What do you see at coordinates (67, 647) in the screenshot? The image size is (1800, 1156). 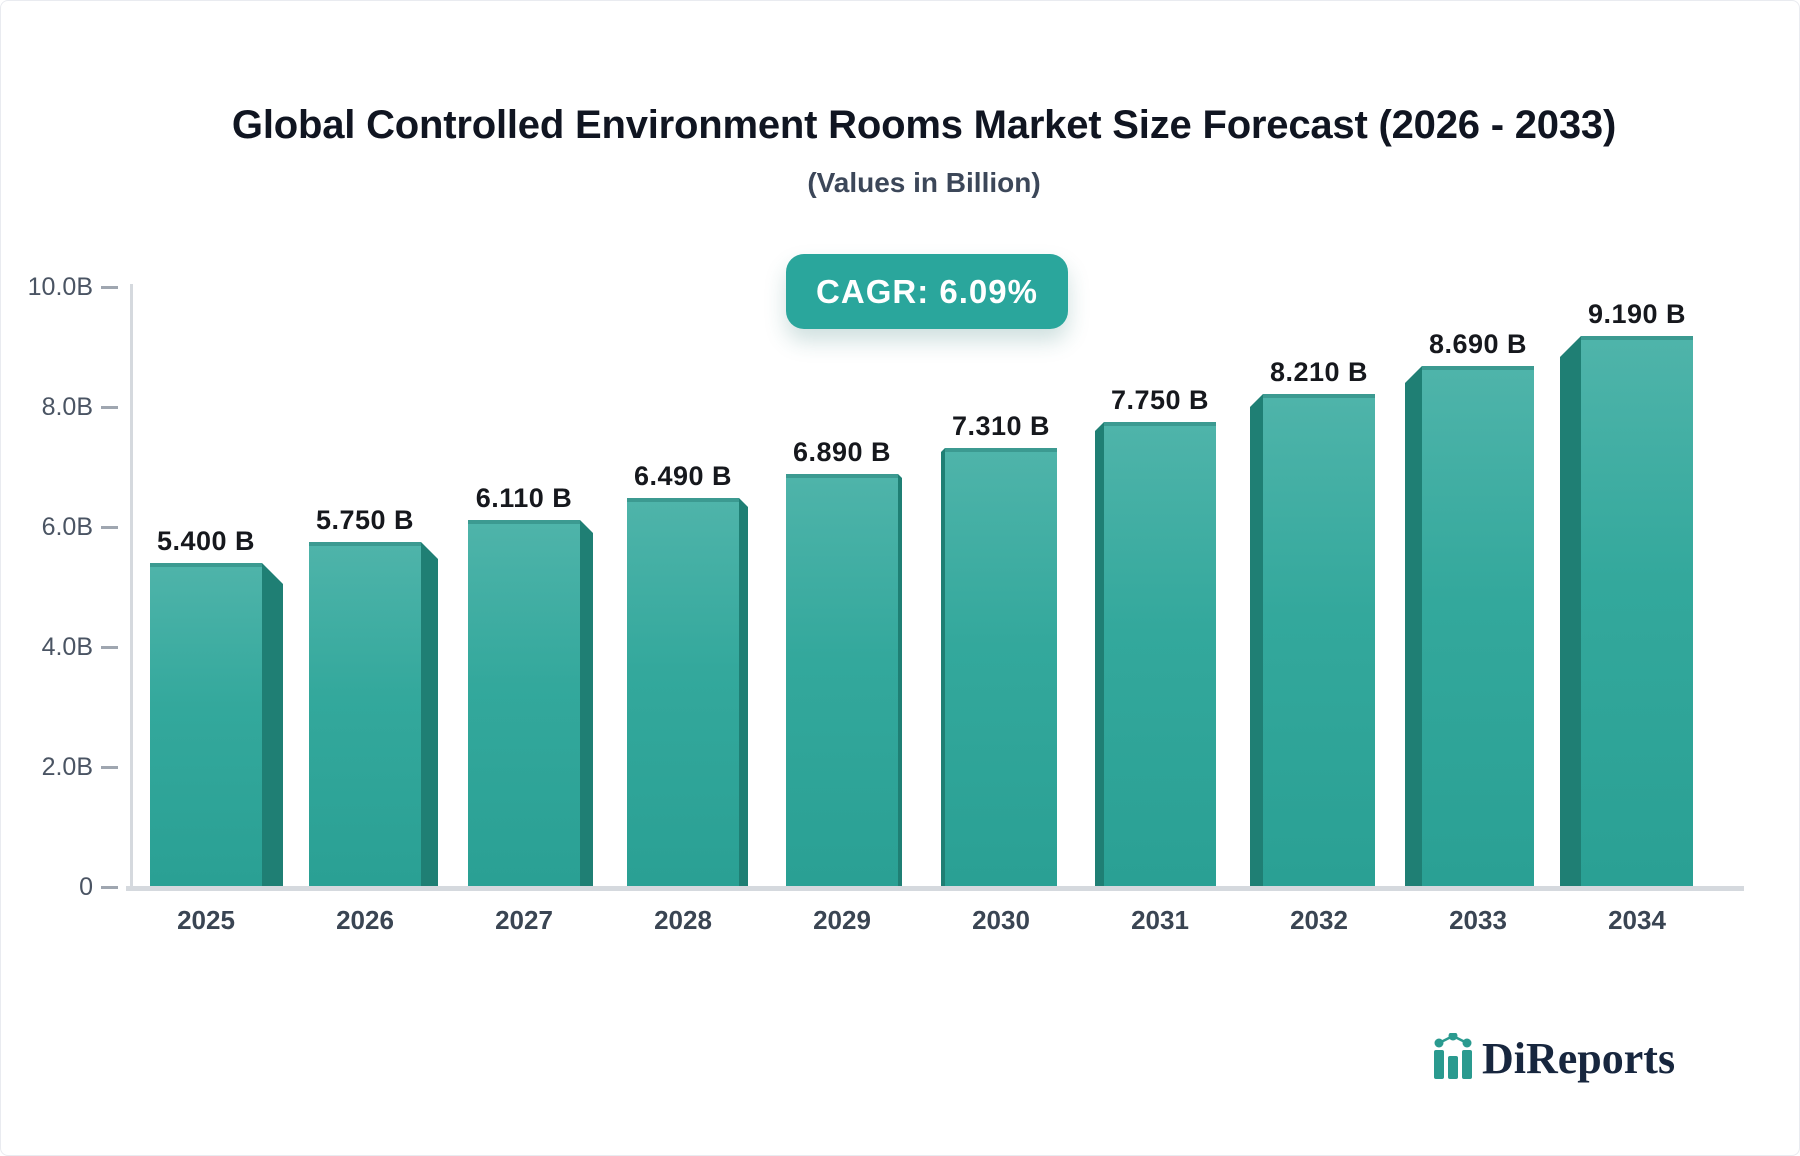 I see `y-tick-label: 4.0B` at bounding box center [67, 647].